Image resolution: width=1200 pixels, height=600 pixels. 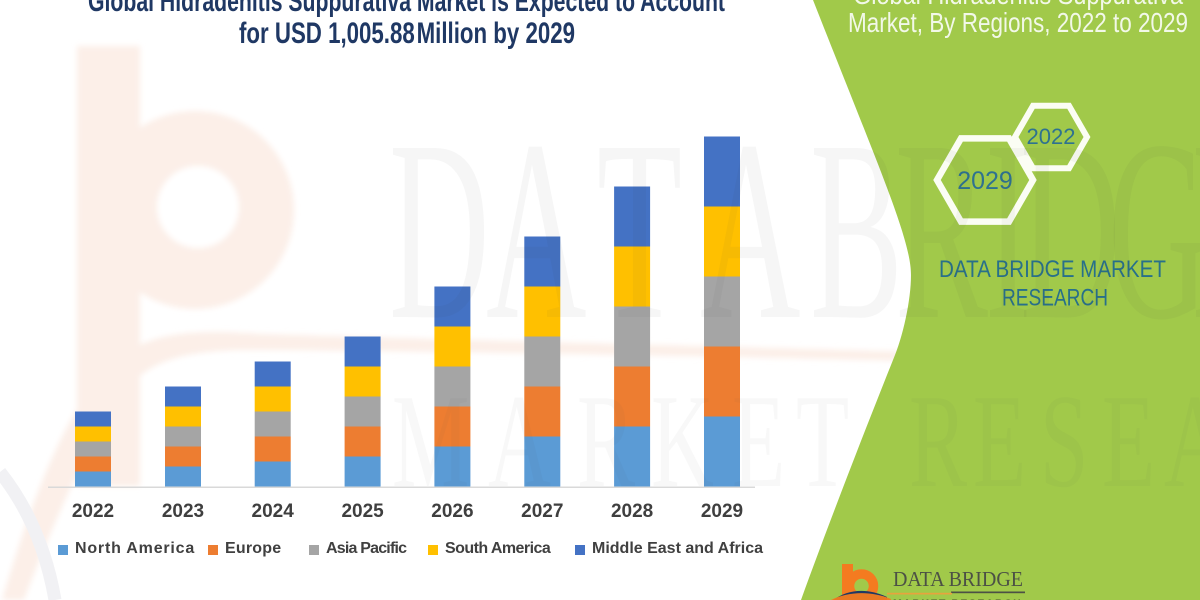 What do you see at coordinates (1055, 298) in the screenshot?
I see `svg-text: RESEARCH` at bounding box center [1055, 298].